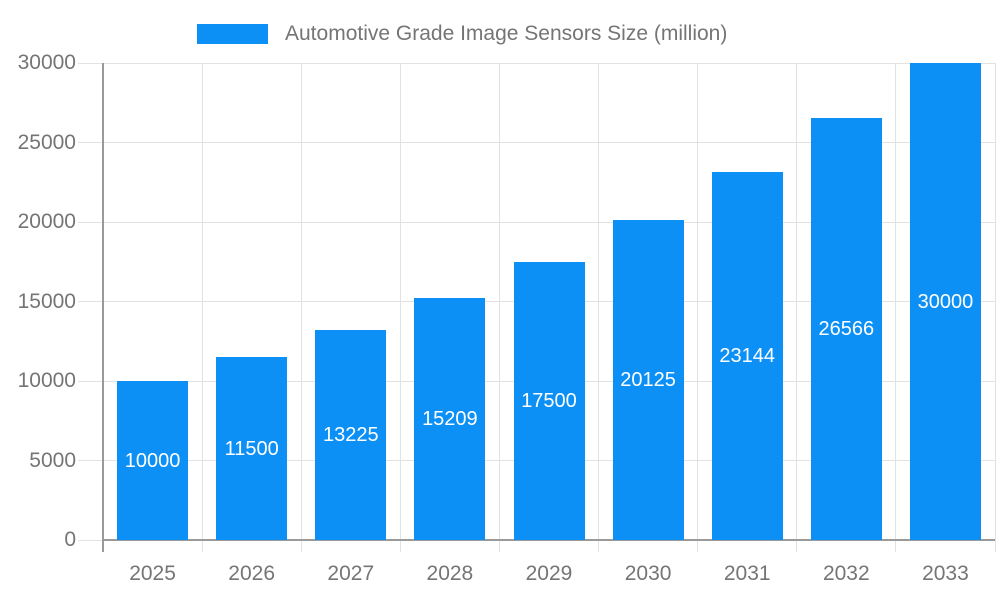  Describe the element at coordinates (46, 380) in the screenshot. I see `y-axis-label: 10000` at that location.